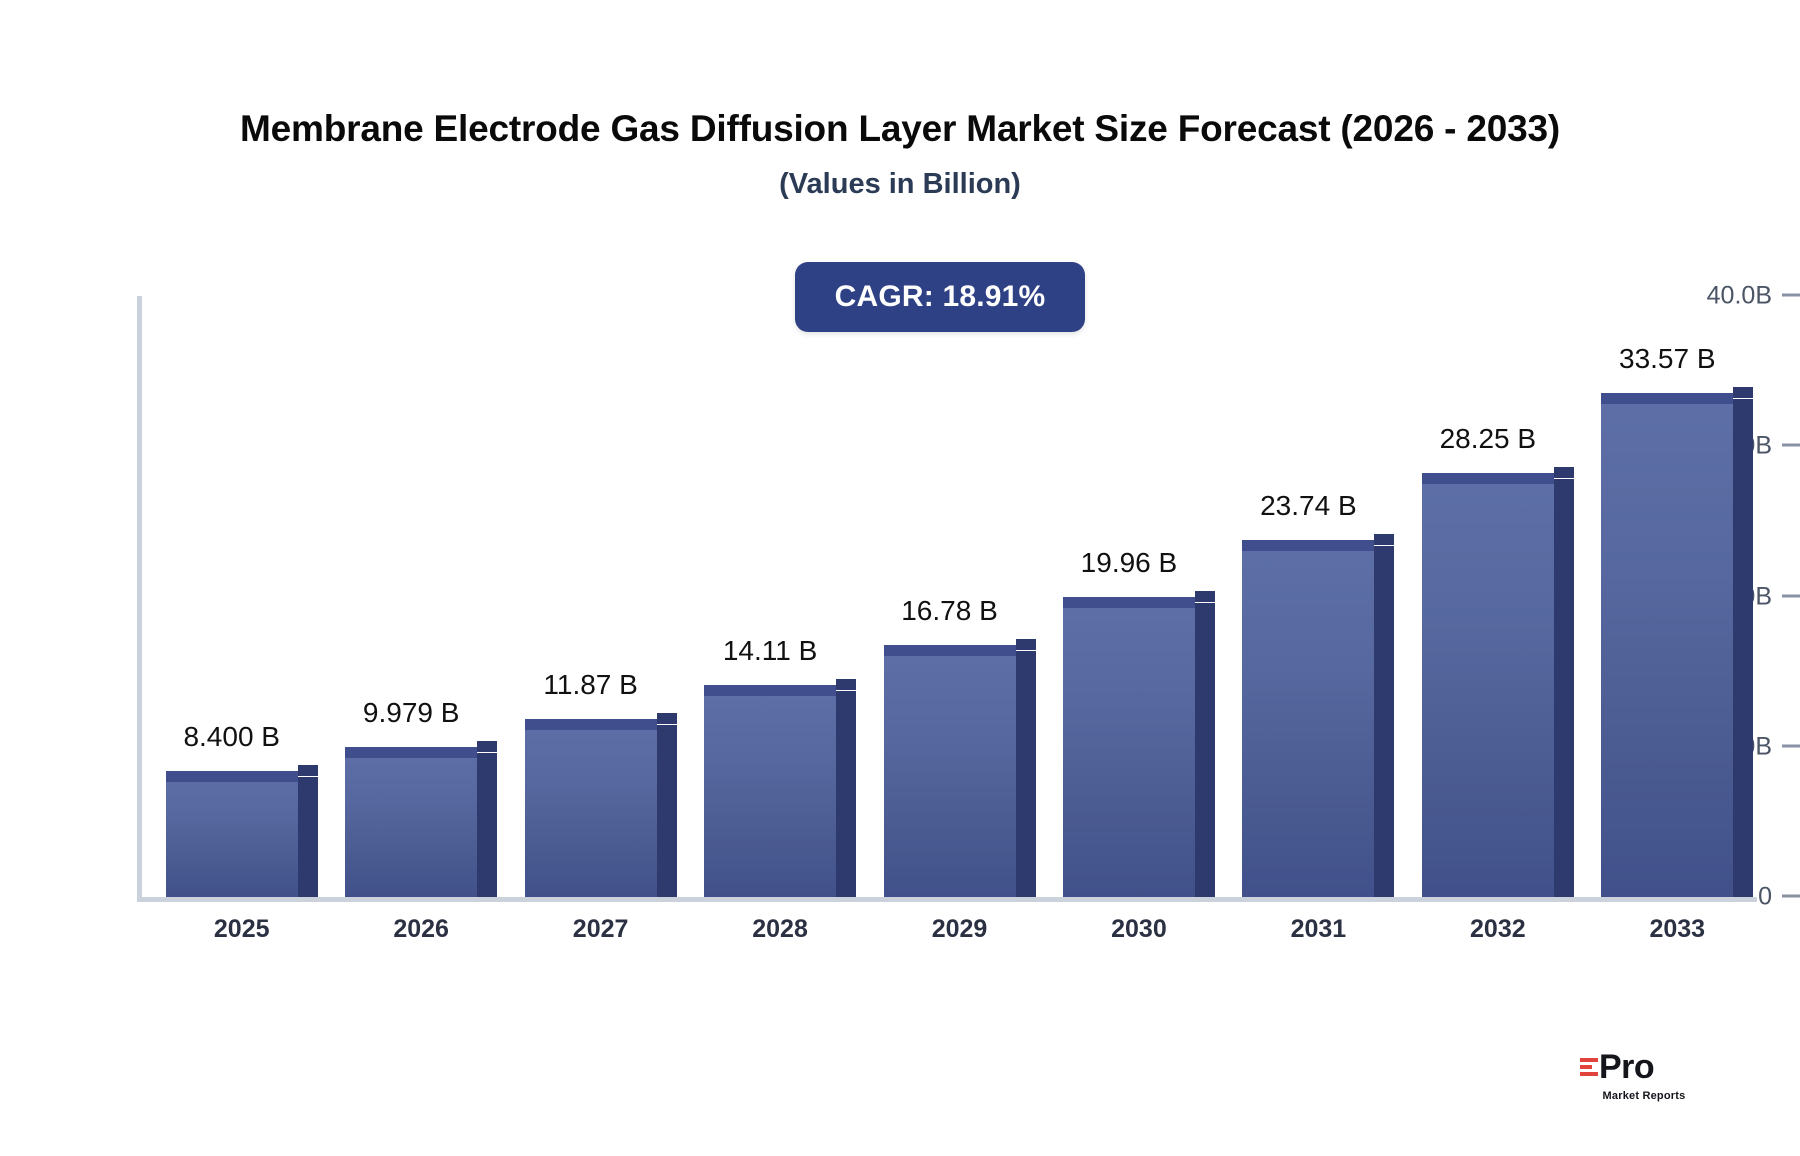 The width and height of the screenshot is (1800, 1156). I want to click on brand-logo: Pro Market Reports, so click(1644, 1077).